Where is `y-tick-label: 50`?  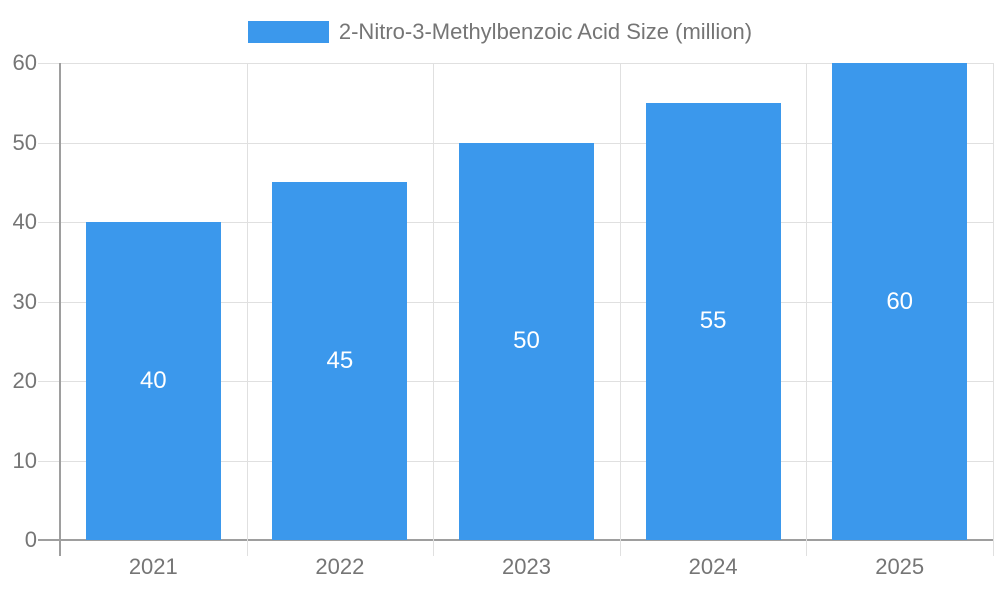
y-tick-label: 50 is located at coordinates (24, 142).